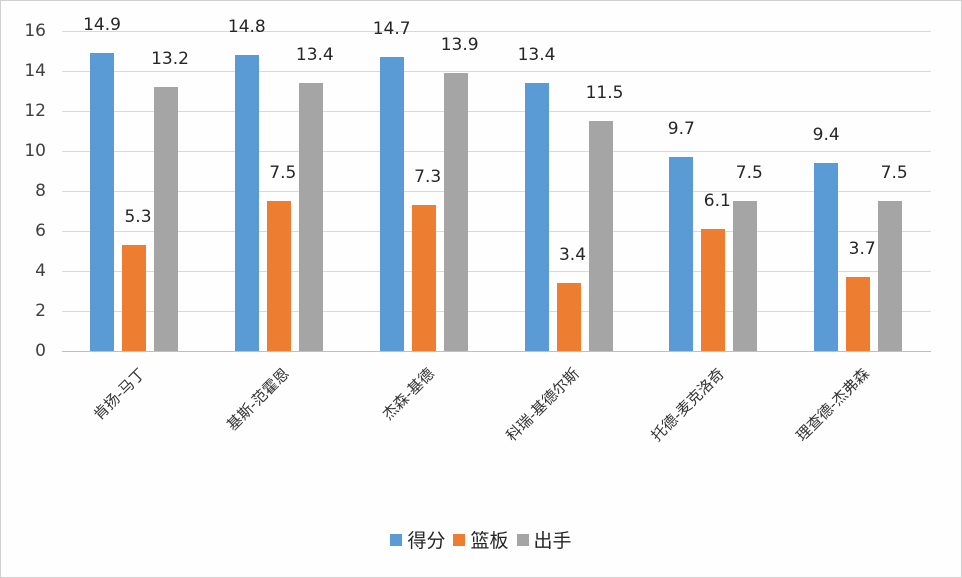  Describe the element at coordinates (170, 59) in the screenshot. I see `data-label-shots: 13.2` at that location.